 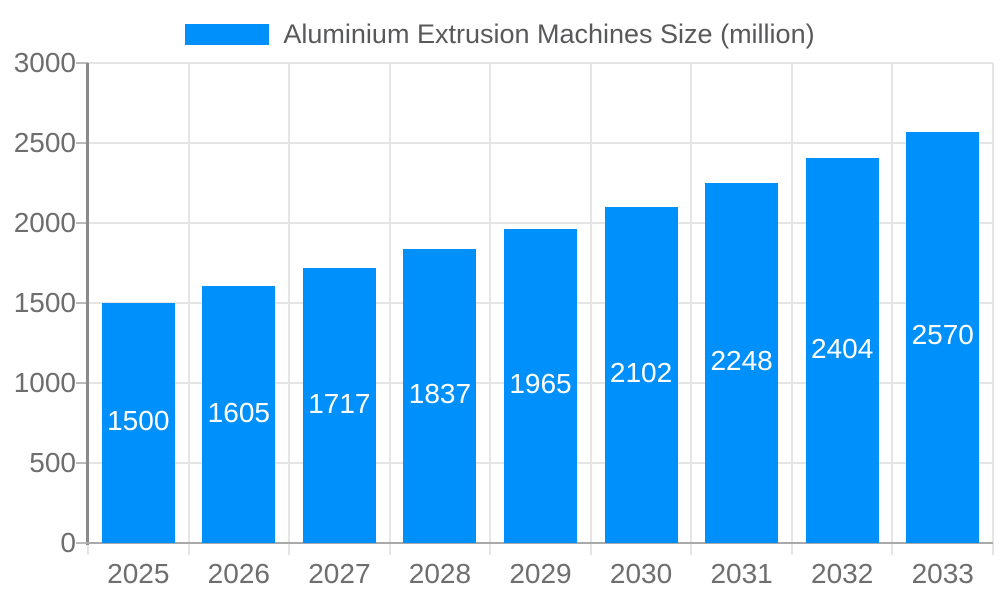 What do you see at coordinates (539, 543) in the screenshot?
I see `x-axis-line` at bounding box center [539, 543].